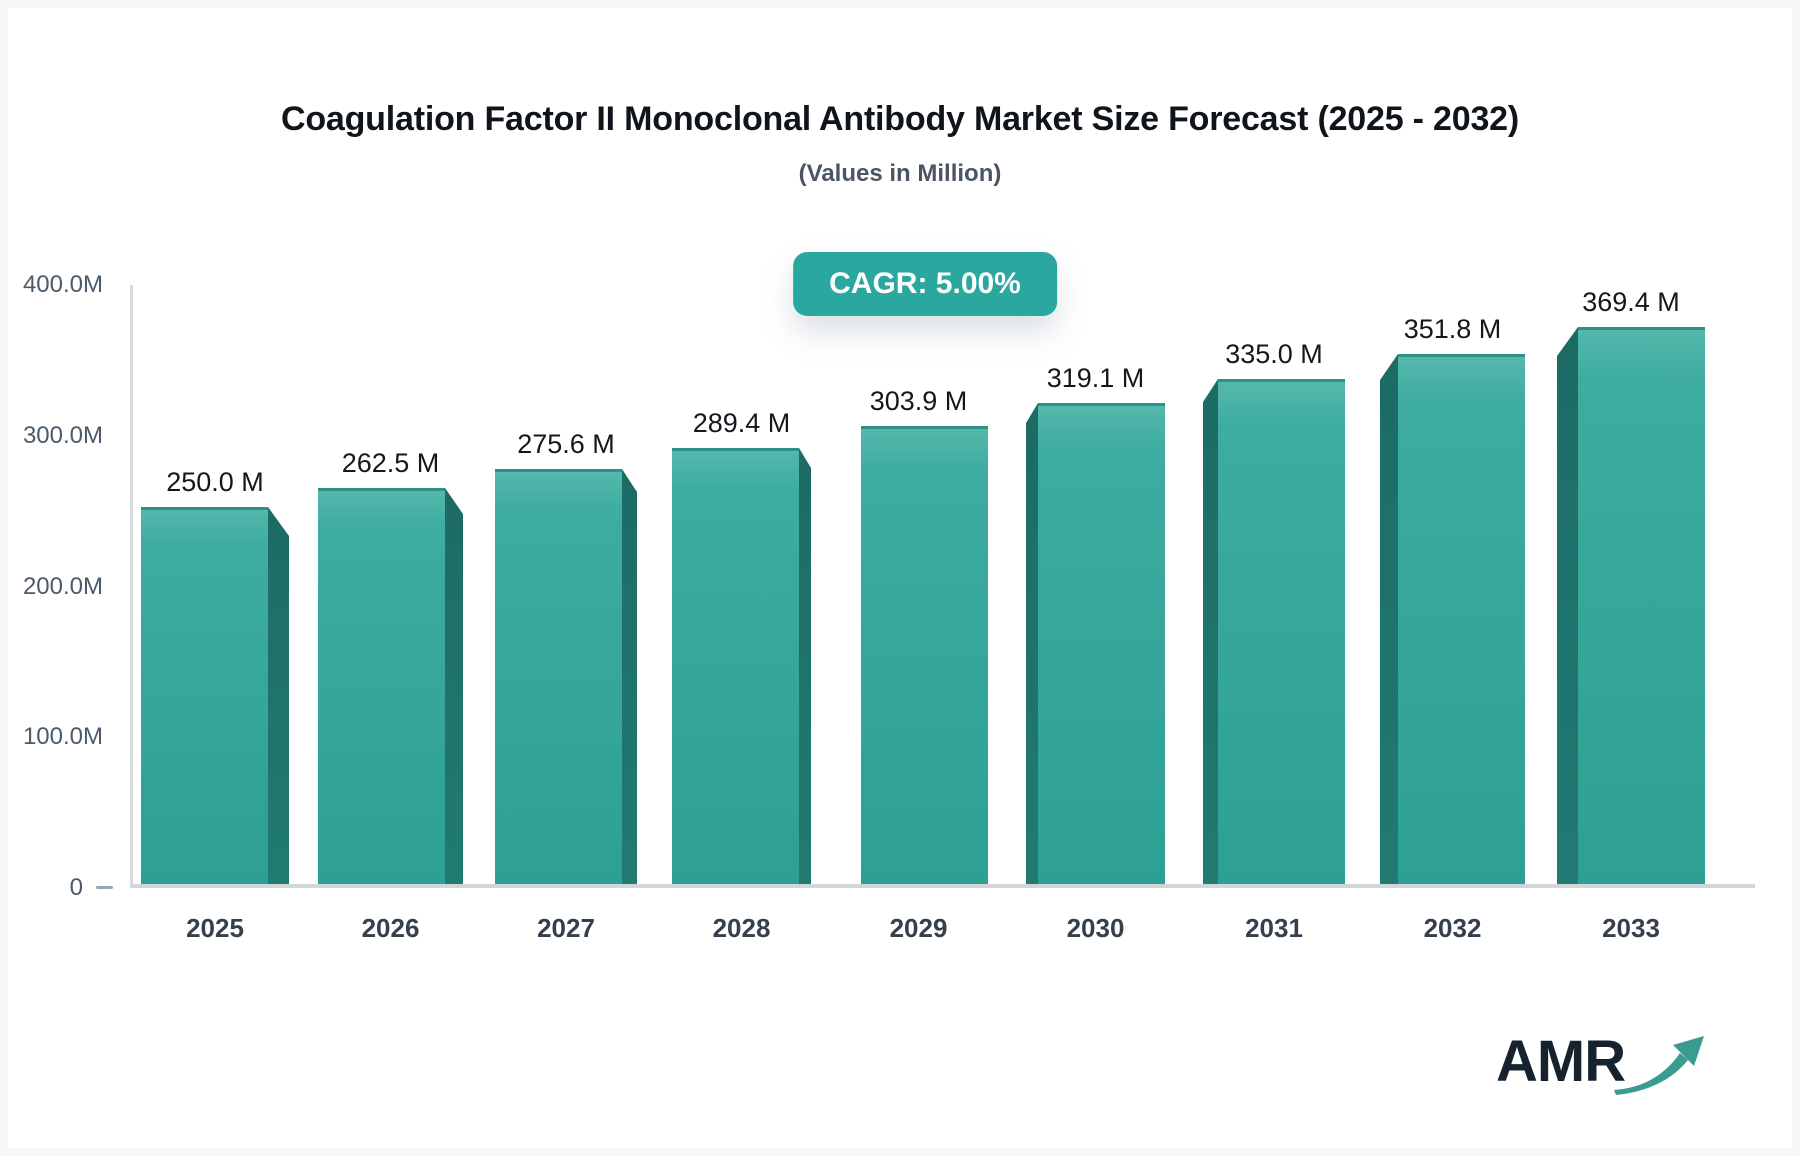 This screenshot has width=1800, height=1156. I want to click on bar-2027, so click(566, 676).